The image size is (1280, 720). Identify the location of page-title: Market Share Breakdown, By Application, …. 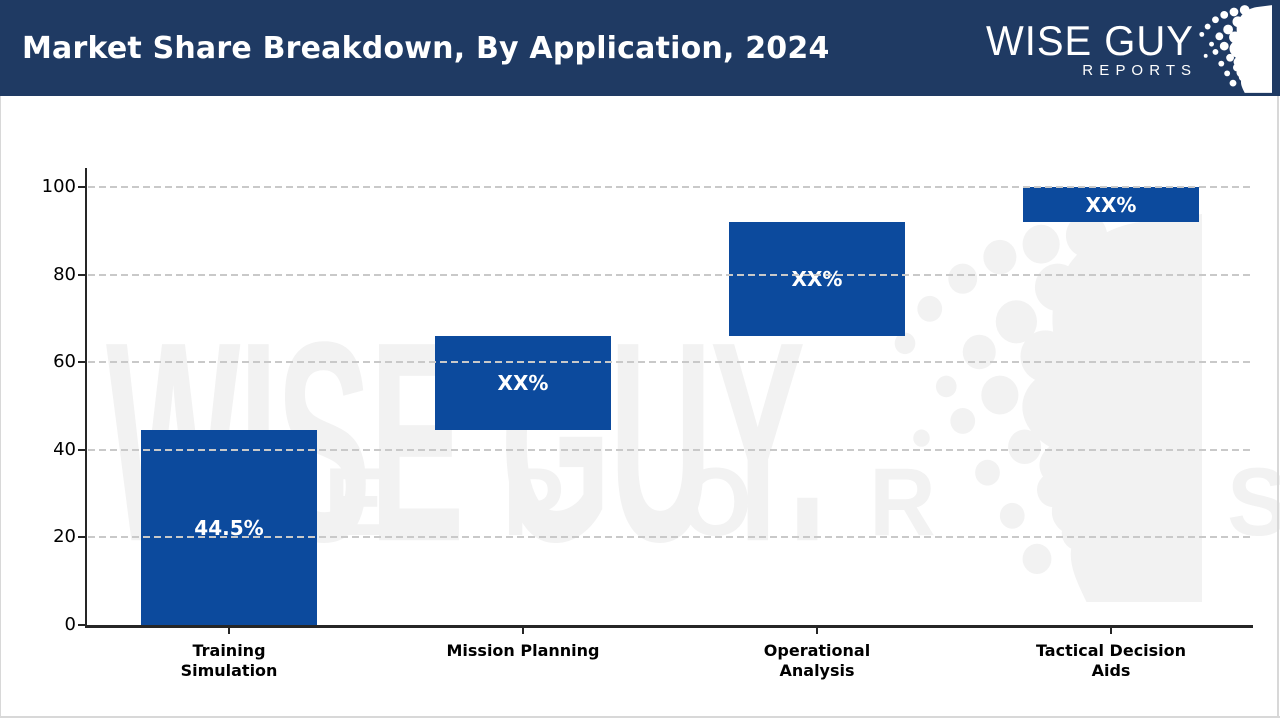
(426, 48).